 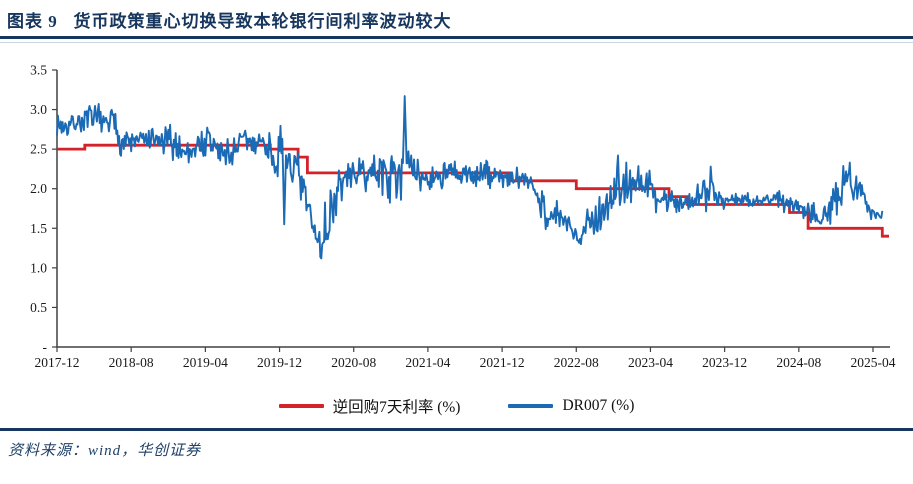 I want to click on blue-line-swatch, so click(x=531, y=406).